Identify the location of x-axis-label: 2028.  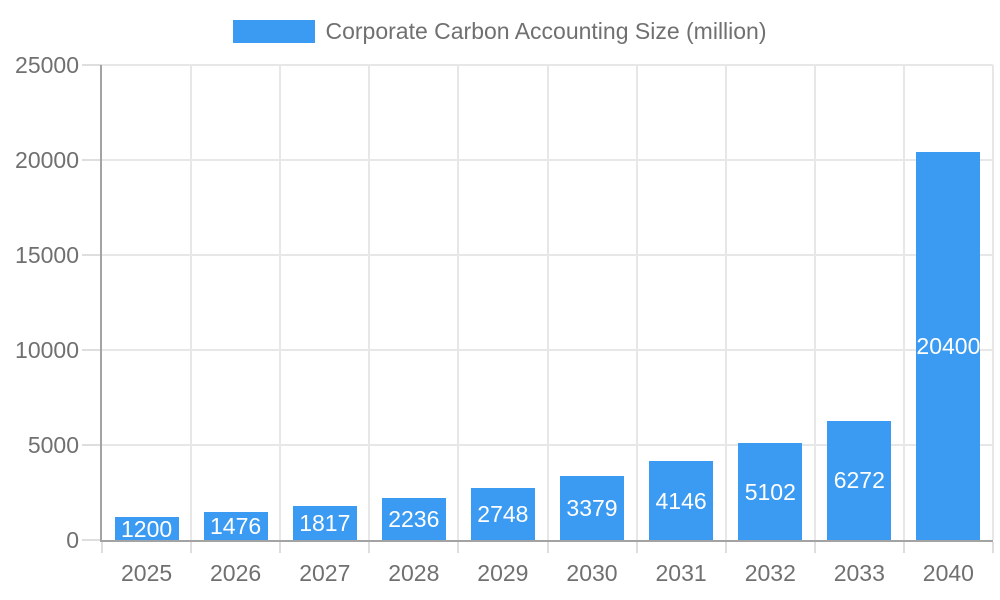
(414, 573).